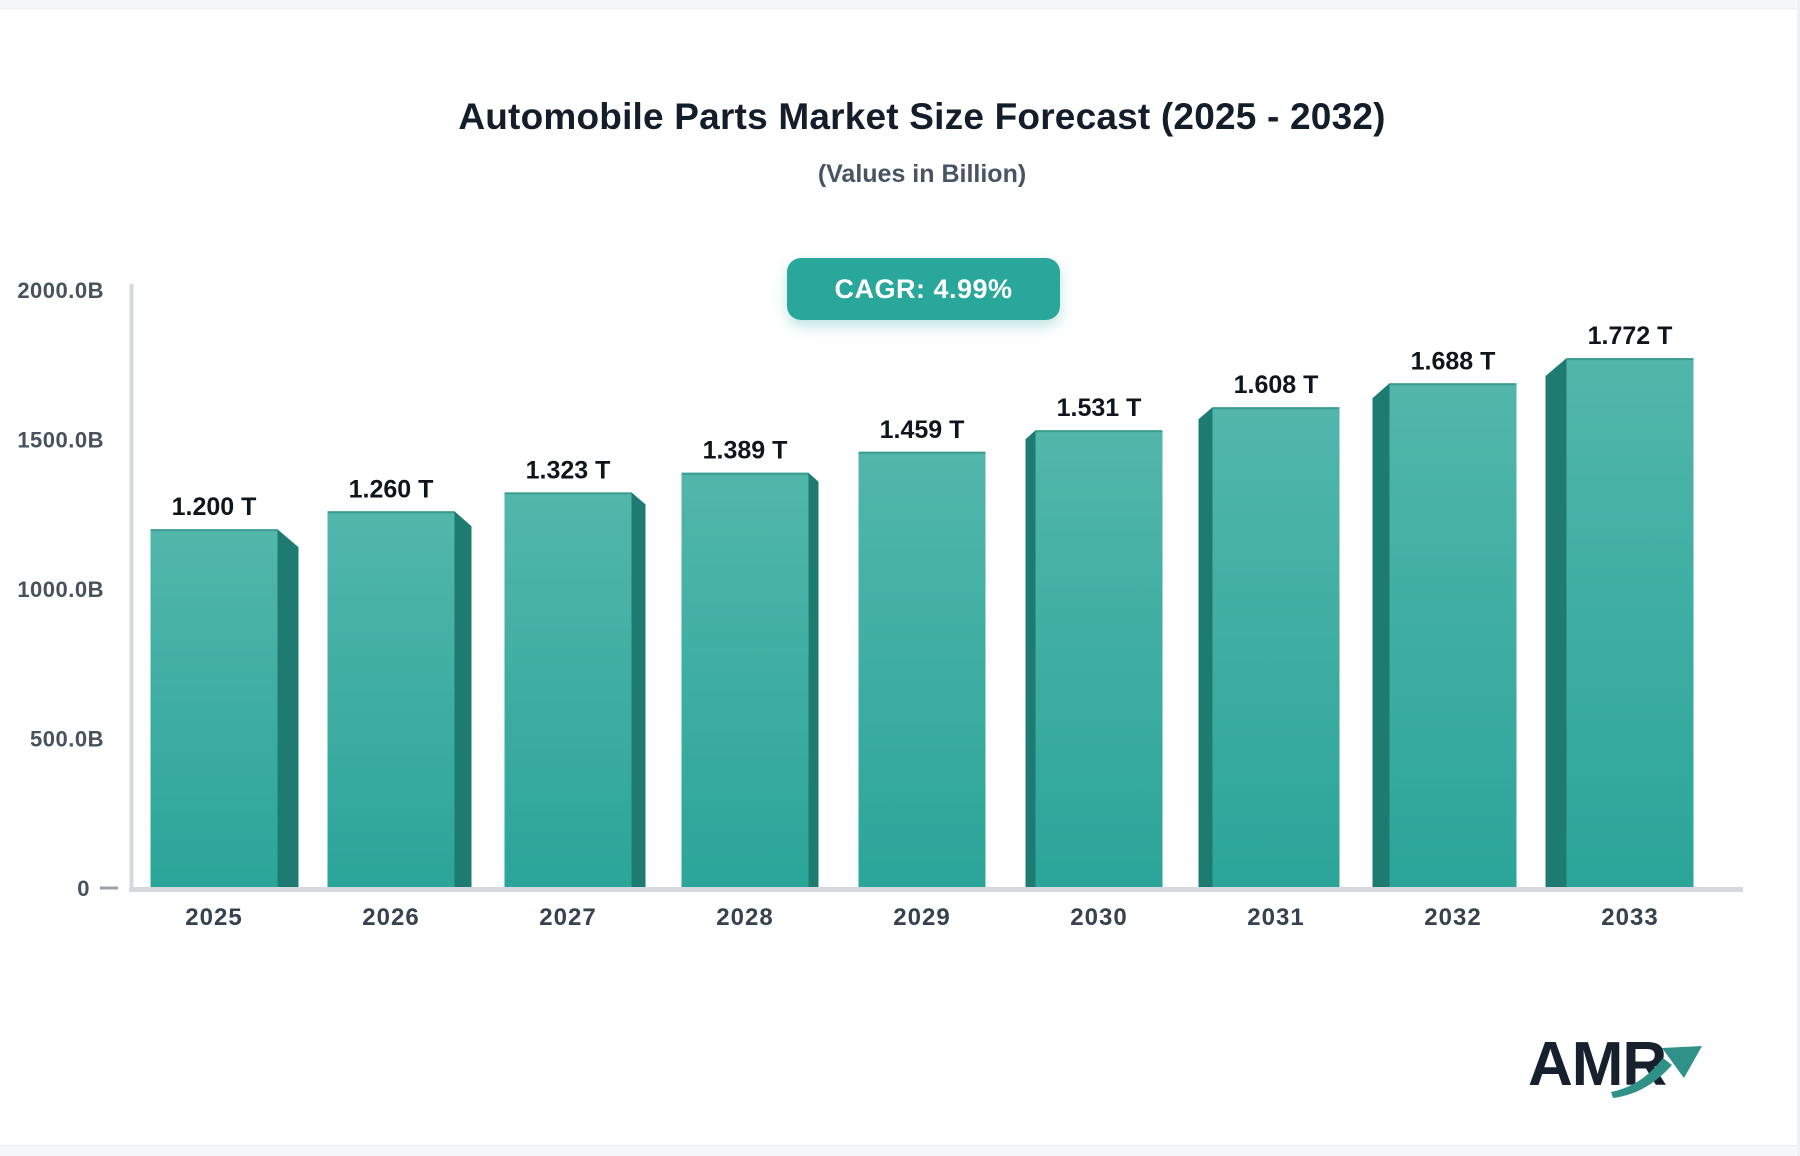  Describe the element at coordinates (391, 489) in the screenshot. I see `bar-value-label: 1.260 T` at that location.